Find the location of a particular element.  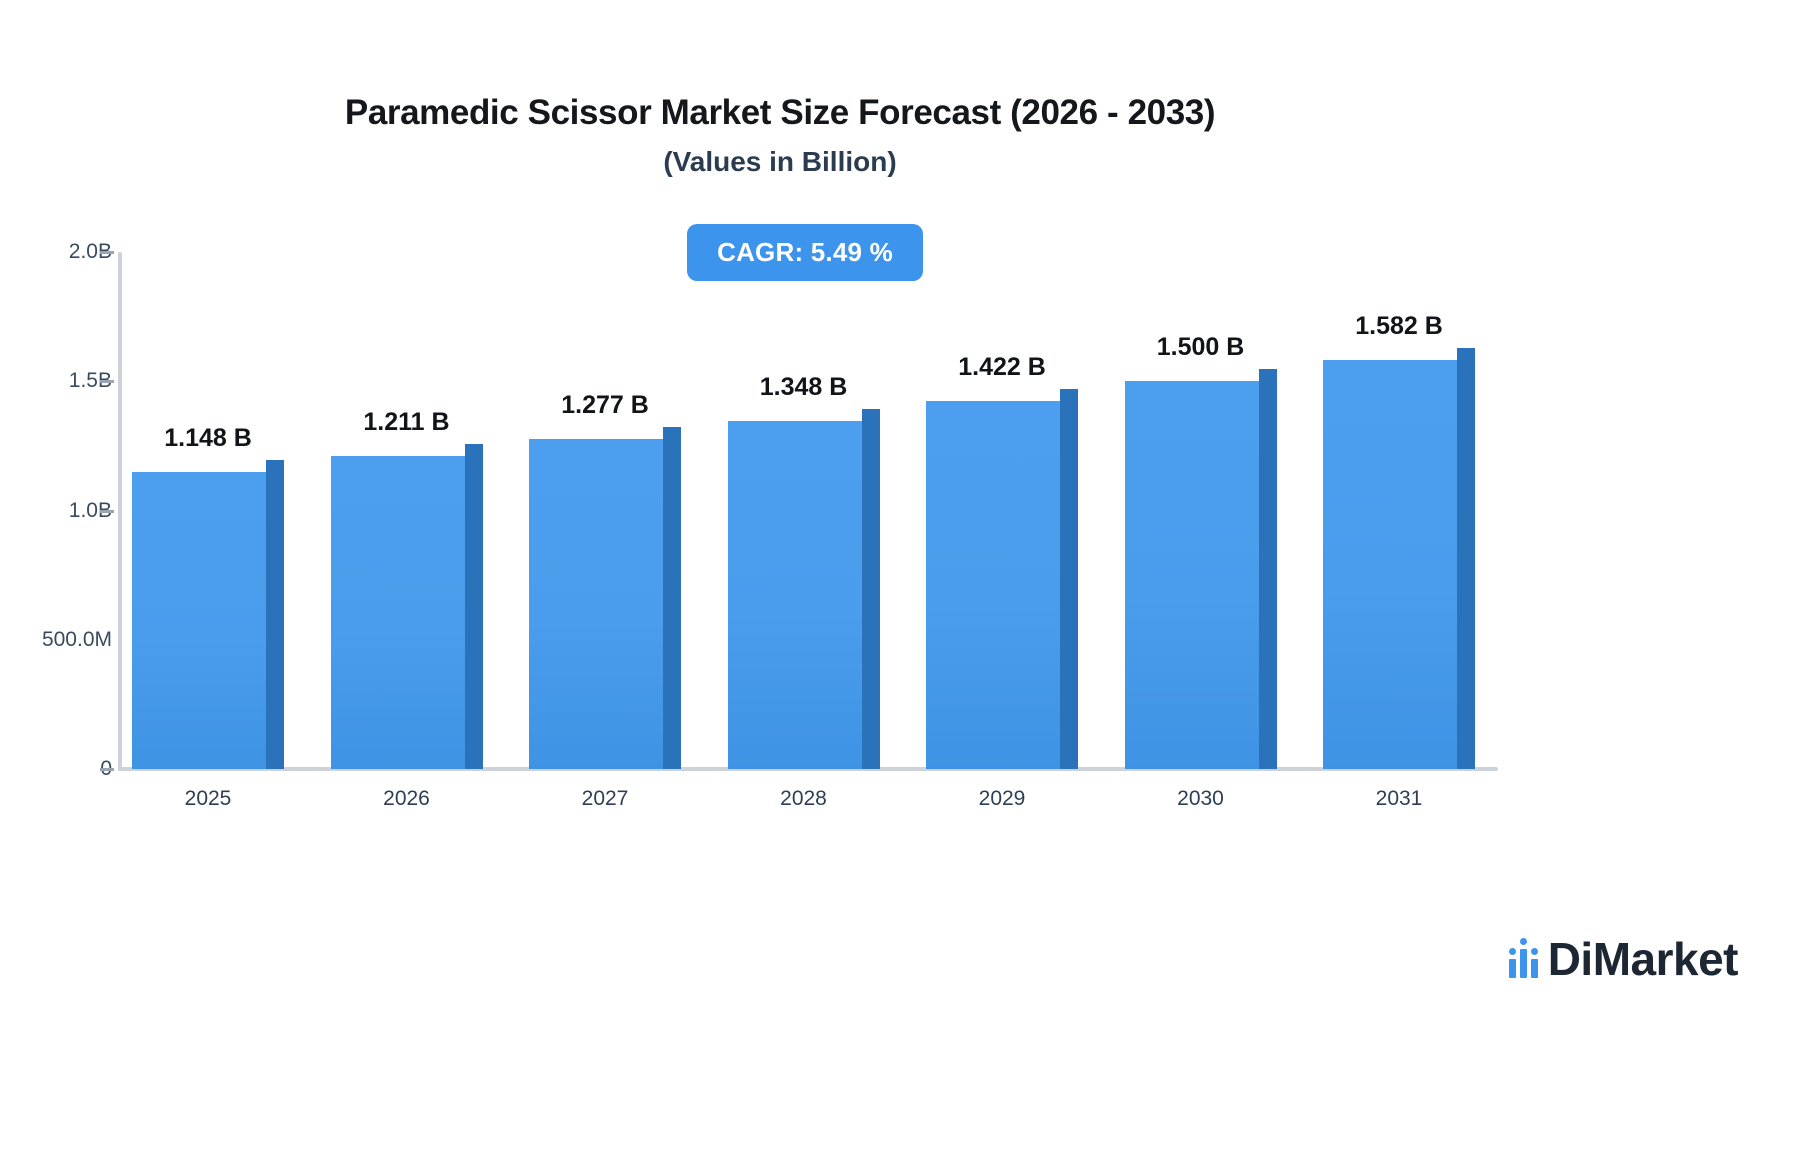

y-tick-label: 2.0B is located at coordinates (90, 251).